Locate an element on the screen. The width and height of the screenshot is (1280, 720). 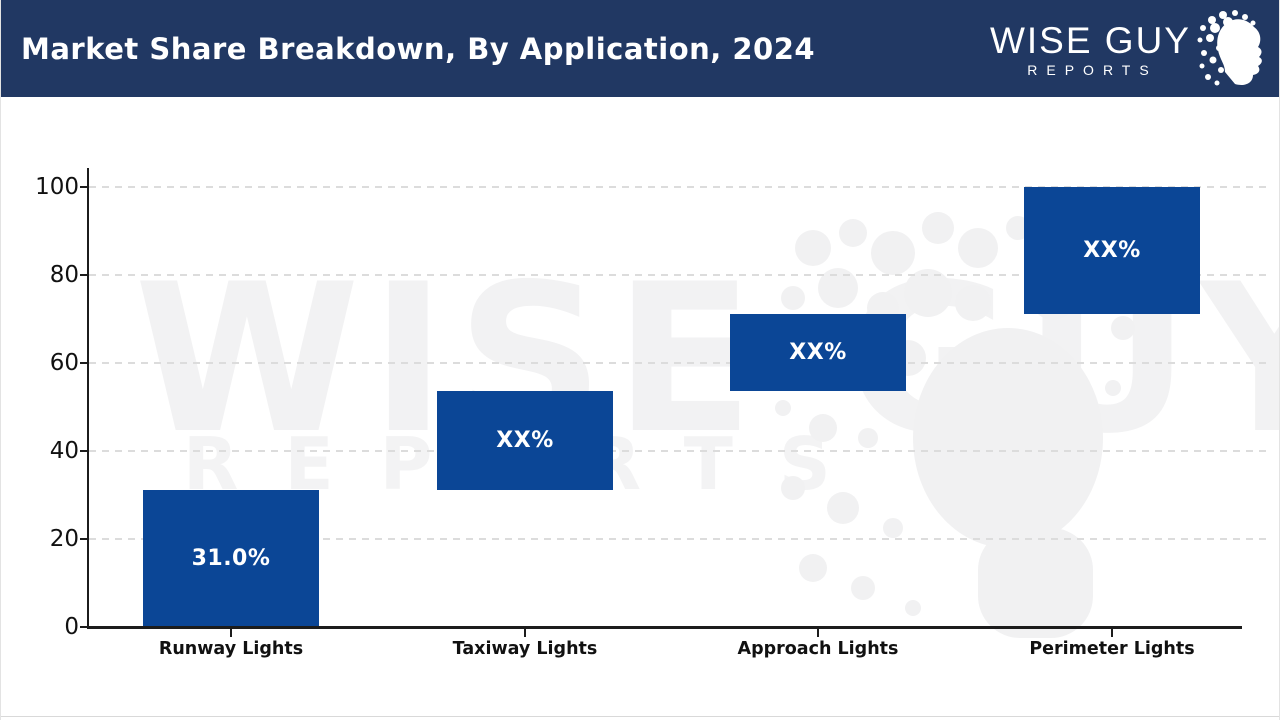
bar-approach-lights: XX% is located at coordinates (818, 353).